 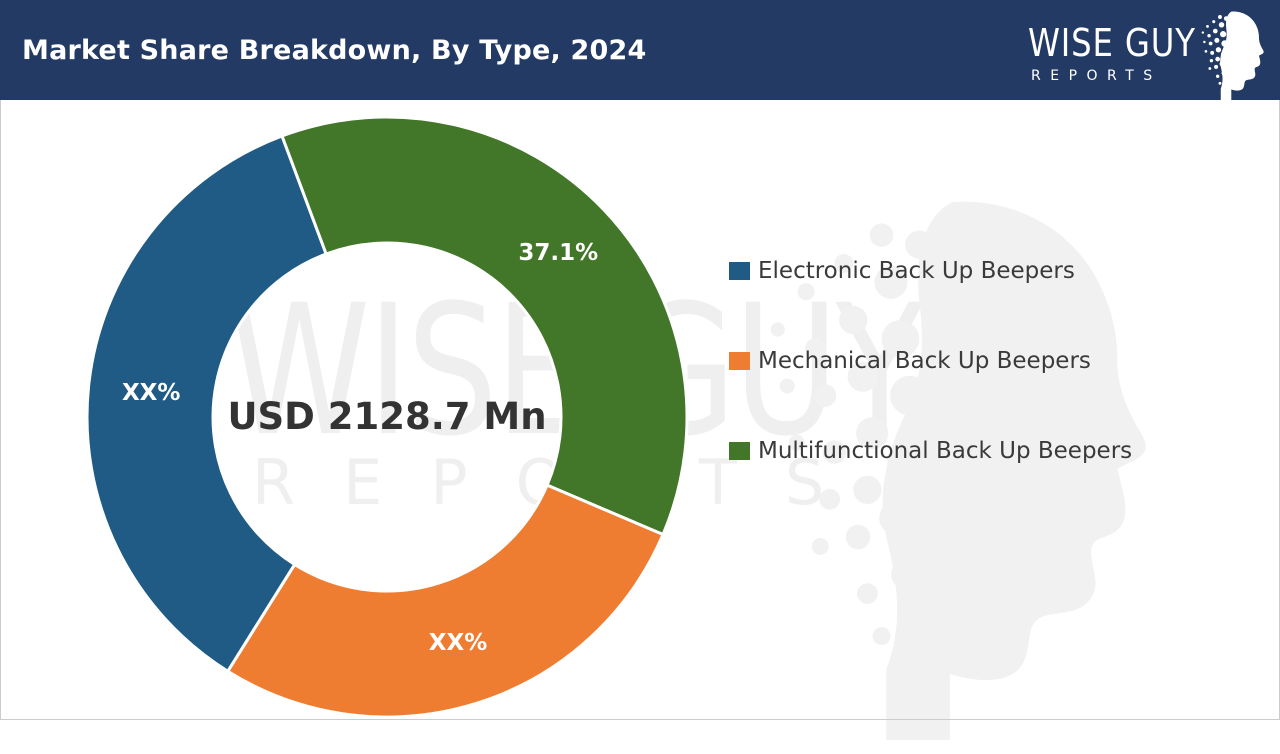 What do you see at coordinates (334, 50) in the screenshot?
I see `page-title: Market Share Breakdown, By Type, 2024` at bounding box center [334, 50].